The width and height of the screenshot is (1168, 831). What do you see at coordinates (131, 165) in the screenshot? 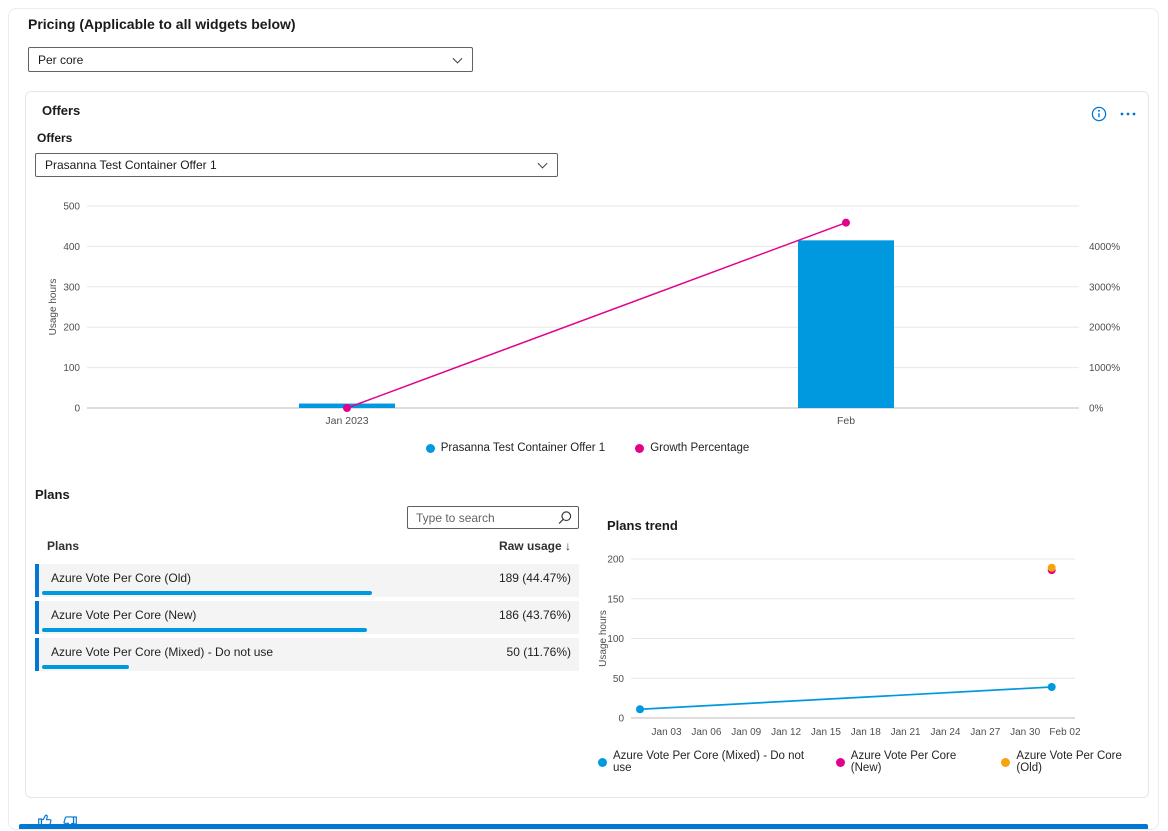
I see `offers-dropdown-value: Prasanna Test Container Offer 1` at bounding box center [131, 165].